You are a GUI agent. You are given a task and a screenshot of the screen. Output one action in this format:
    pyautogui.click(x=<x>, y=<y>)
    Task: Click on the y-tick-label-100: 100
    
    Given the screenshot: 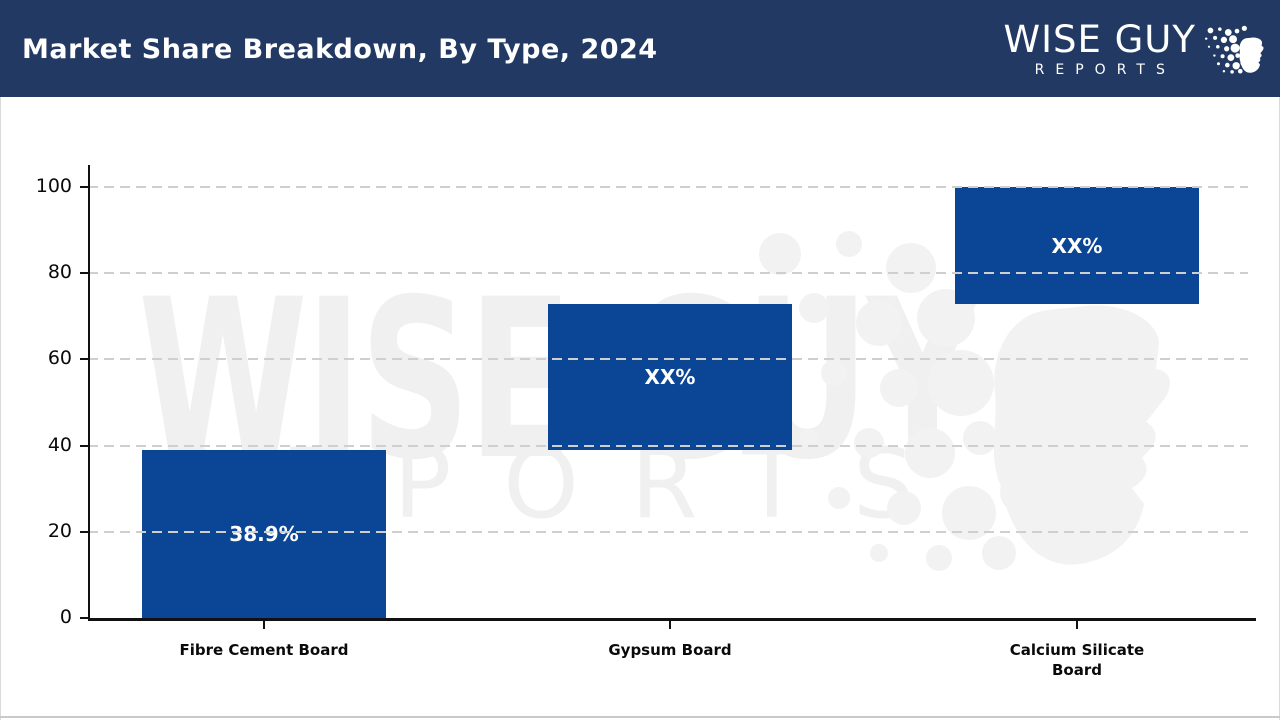 What is the action you would take?
    pyautogui.click(x=53, y=186)
    